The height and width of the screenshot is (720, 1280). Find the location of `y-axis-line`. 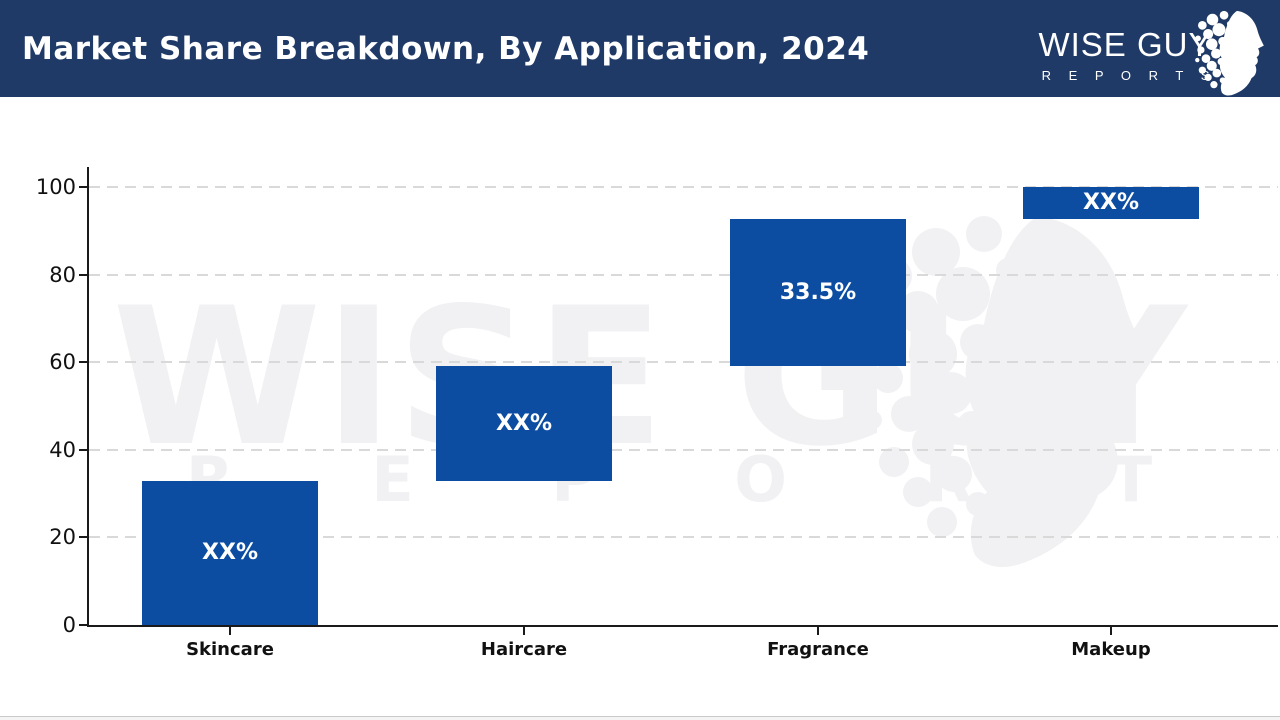

y-axis-line is located at coordinates (88, 397).